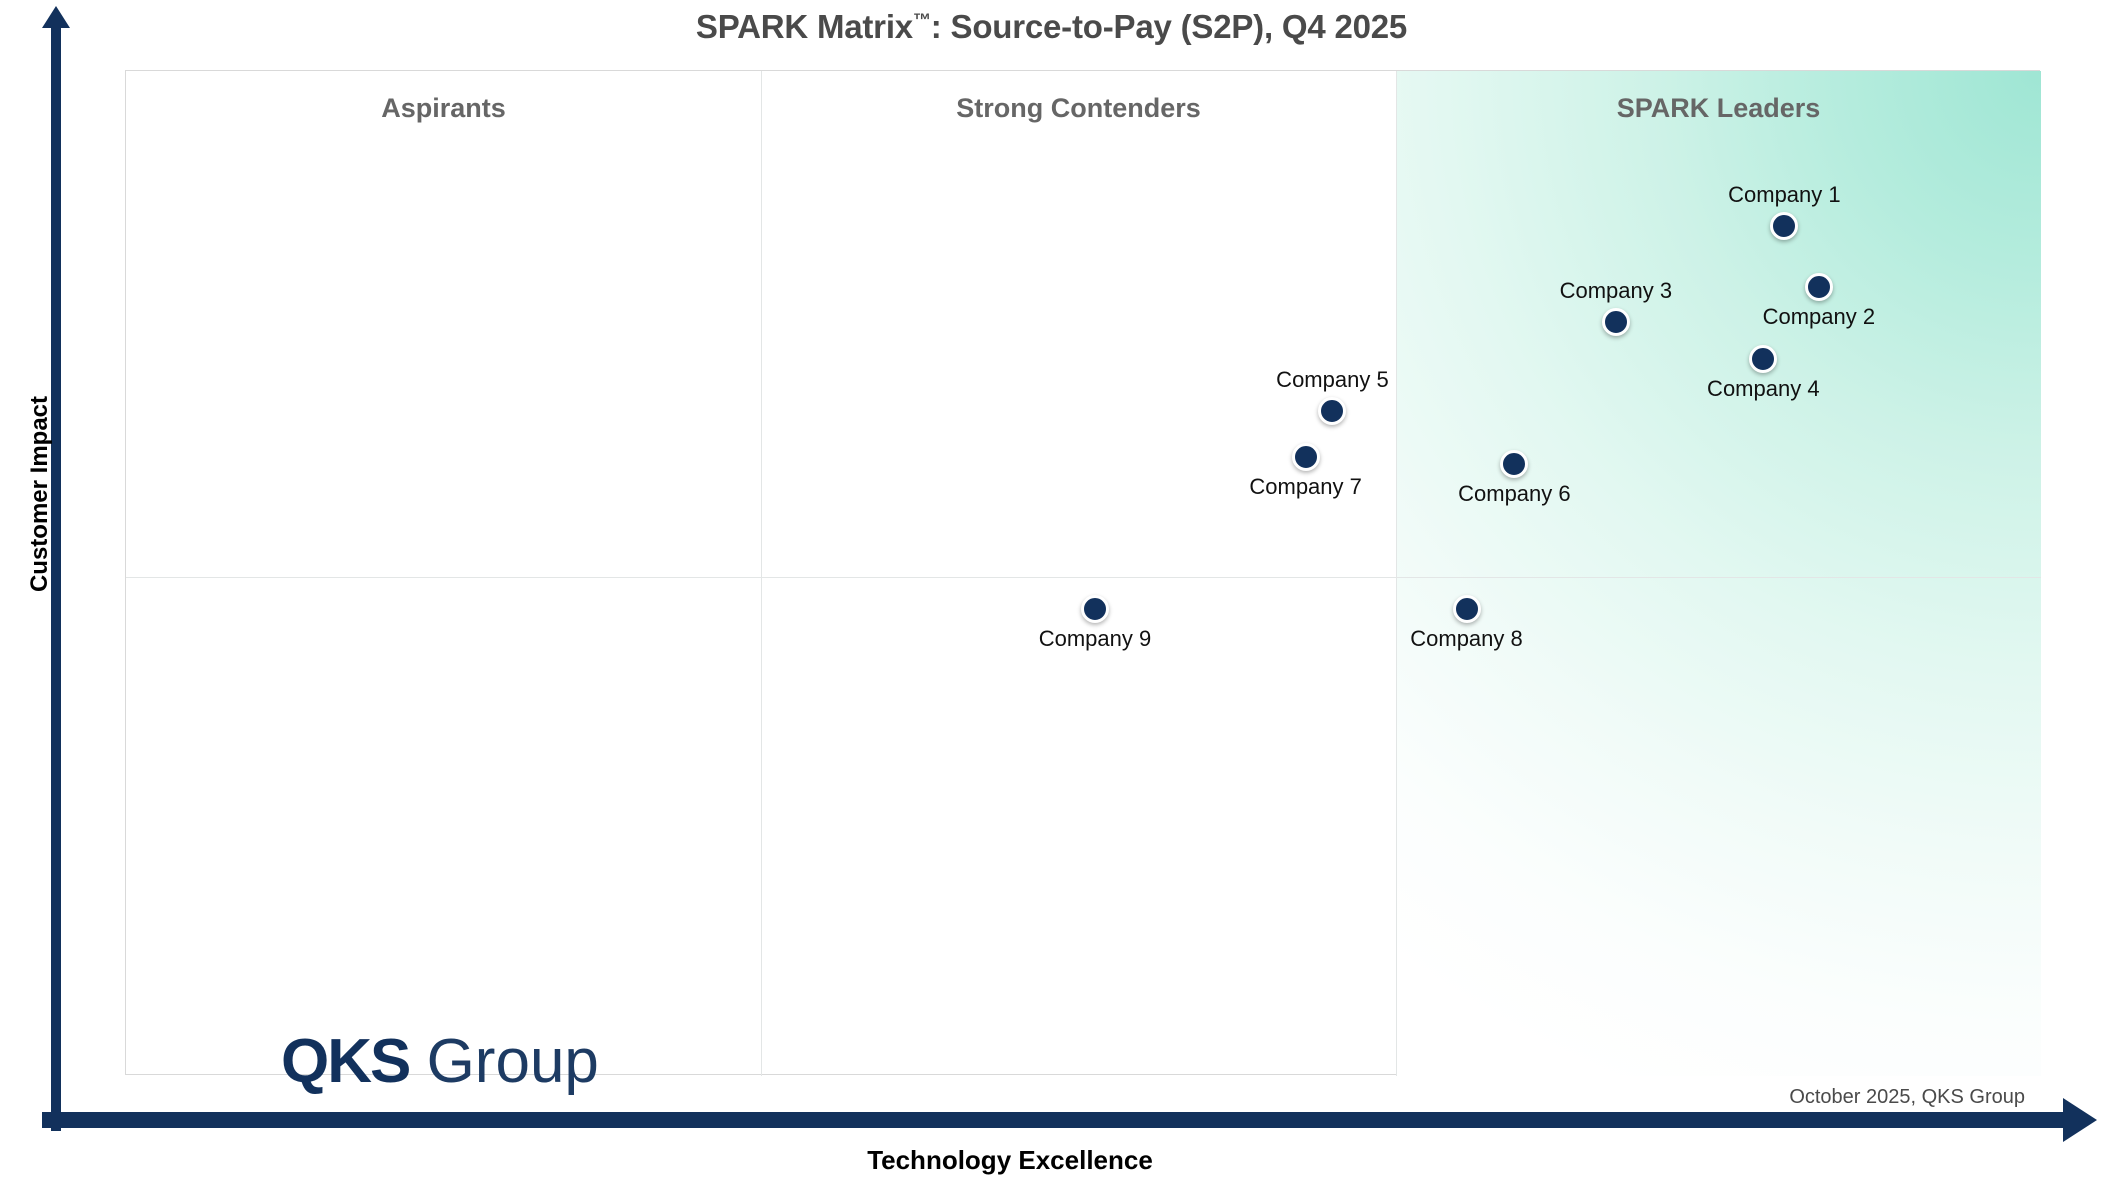 This screenshot has width=2103, height=1186. Describe the element at coordinates (1069, 1120) in the screenshot. I see `x-axis-arrow-icon` at that location.